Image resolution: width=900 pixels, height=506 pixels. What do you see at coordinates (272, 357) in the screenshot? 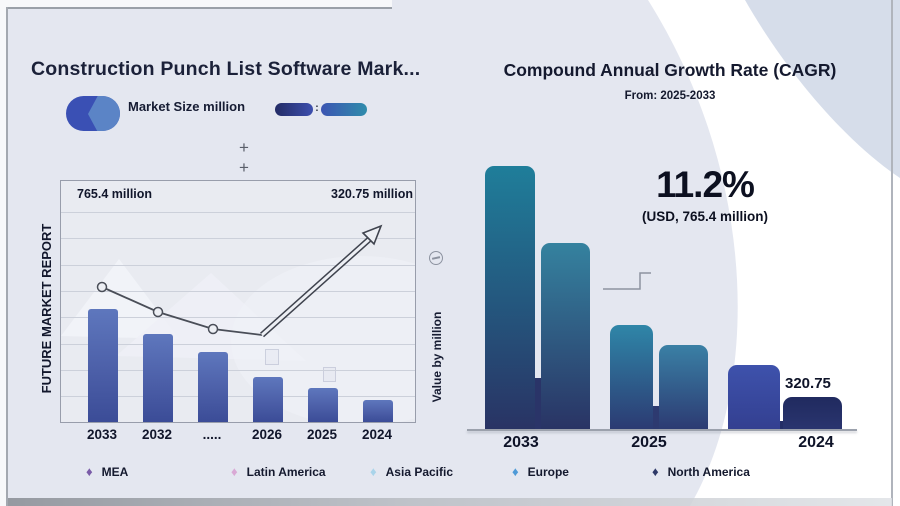
I see `watermark-square-icon` at bounding box center [272, 357].